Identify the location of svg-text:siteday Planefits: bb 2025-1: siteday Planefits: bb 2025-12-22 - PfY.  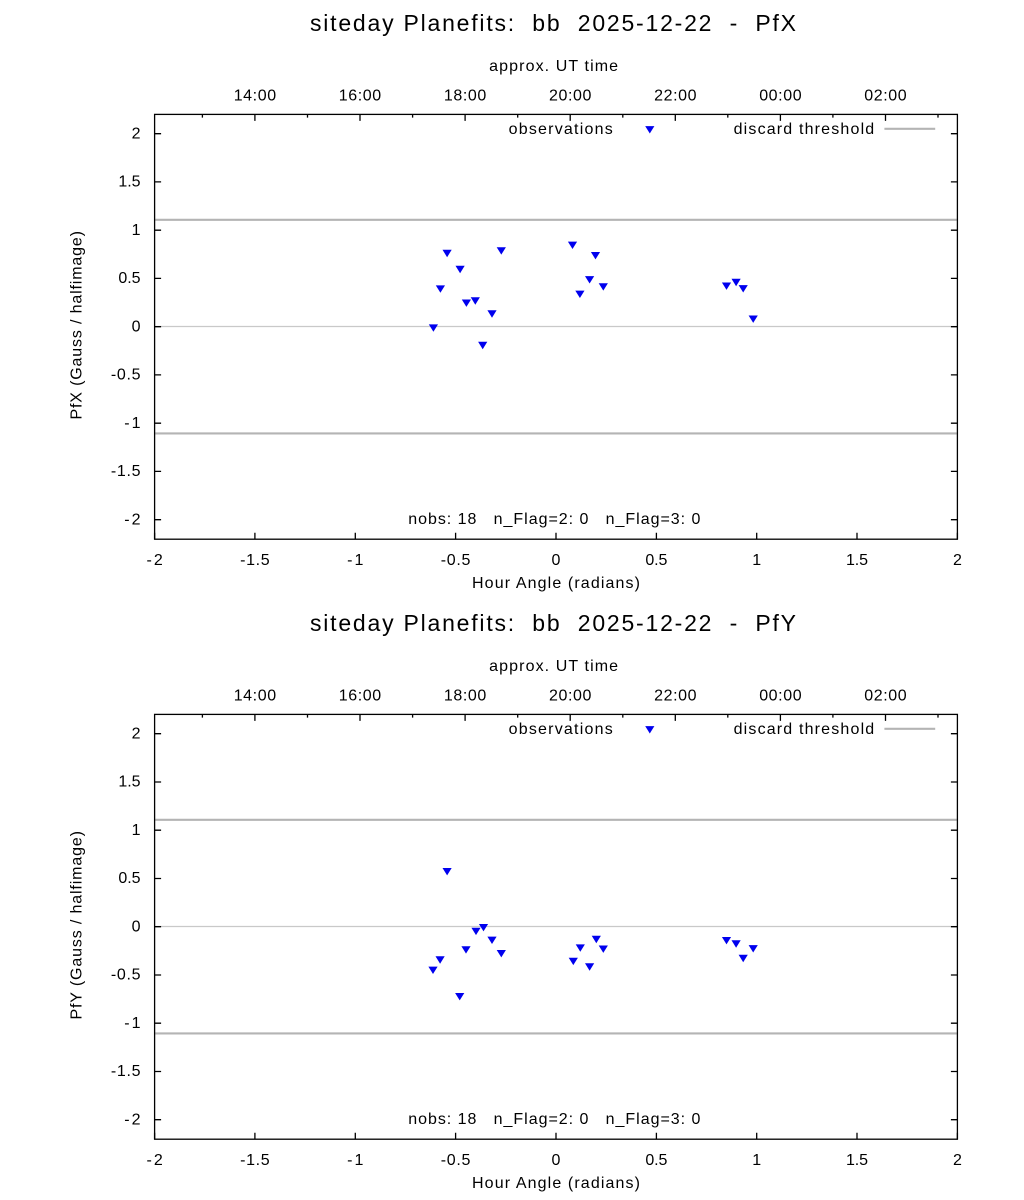
(553, 623).